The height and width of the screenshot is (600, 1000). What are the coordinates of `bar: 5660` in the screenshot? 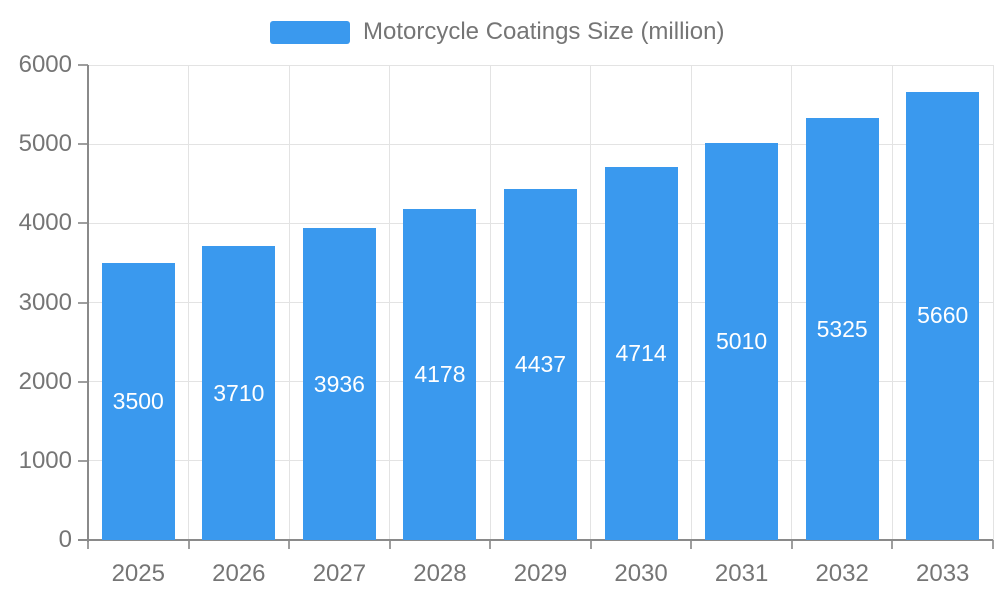 It's located at (943, 315).